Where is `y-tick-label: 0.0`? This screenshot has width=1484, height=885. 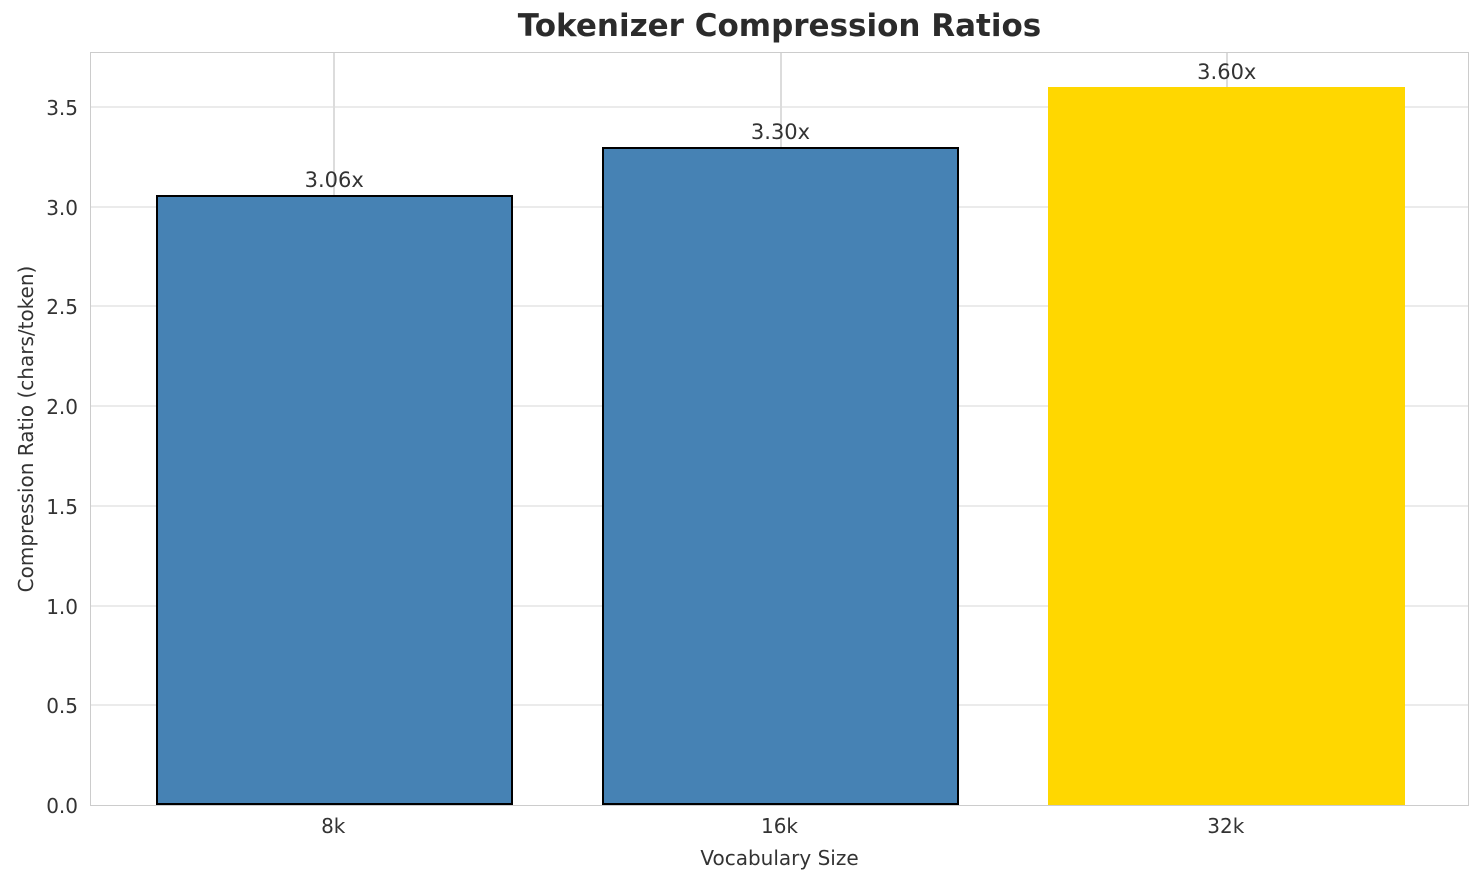
y-tick-label: 0.0 is located at coordinates (62, 806).